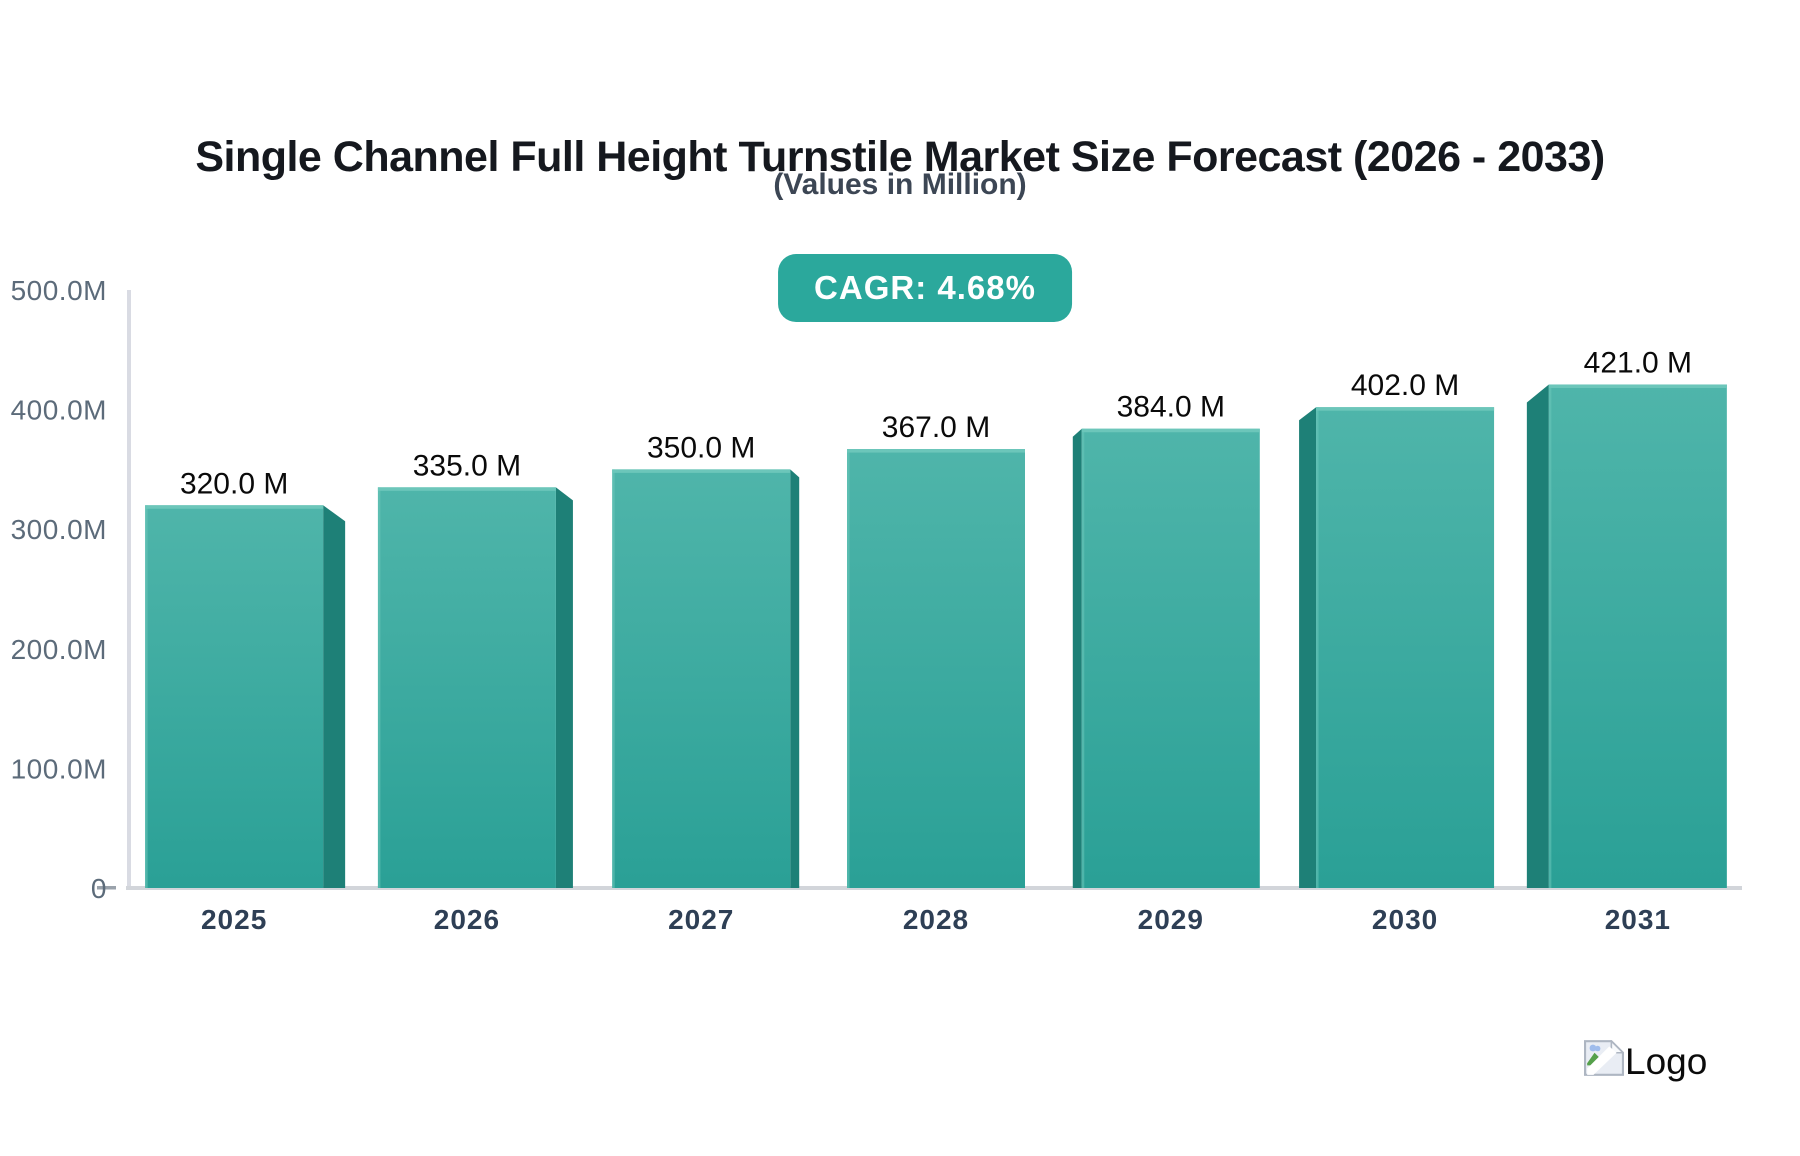  I want to click on y-axis-line, so click(129, 589).